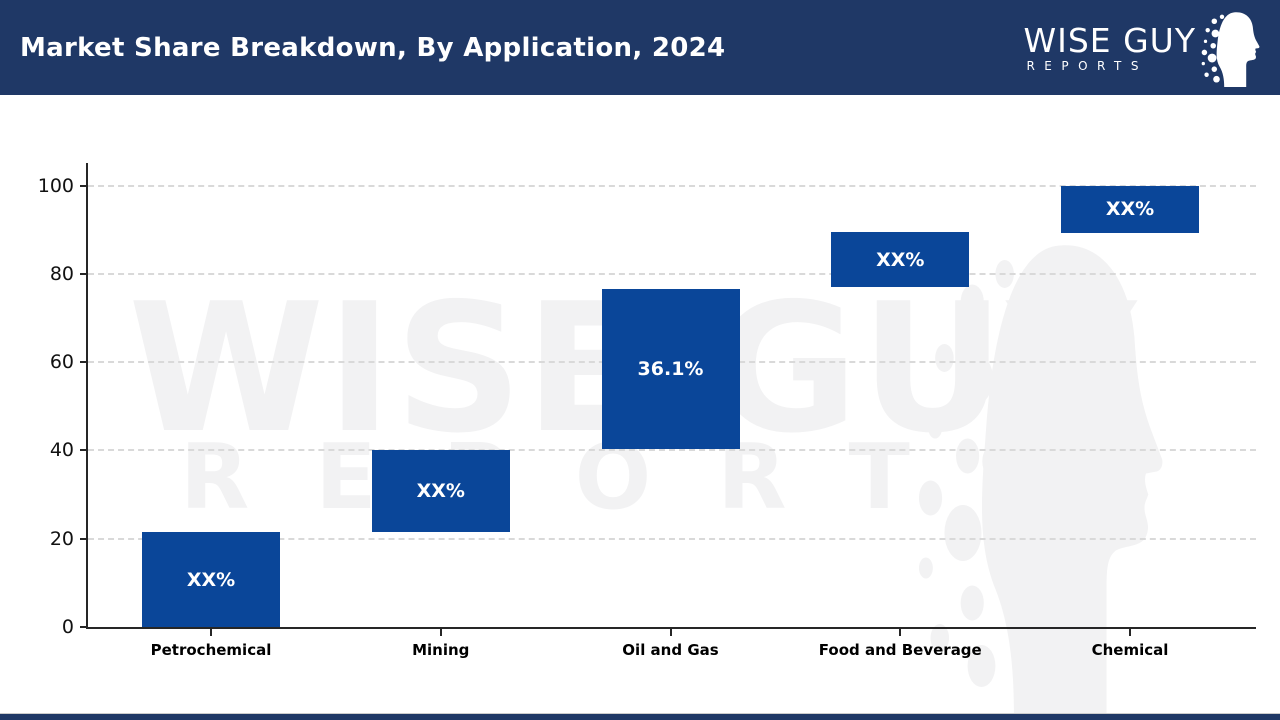 This screenshot has width=1280, height=720. Describe the element at coordinates (1130, 650) in the screenshot. I see `category-label-chemical: Chemical` at that location.